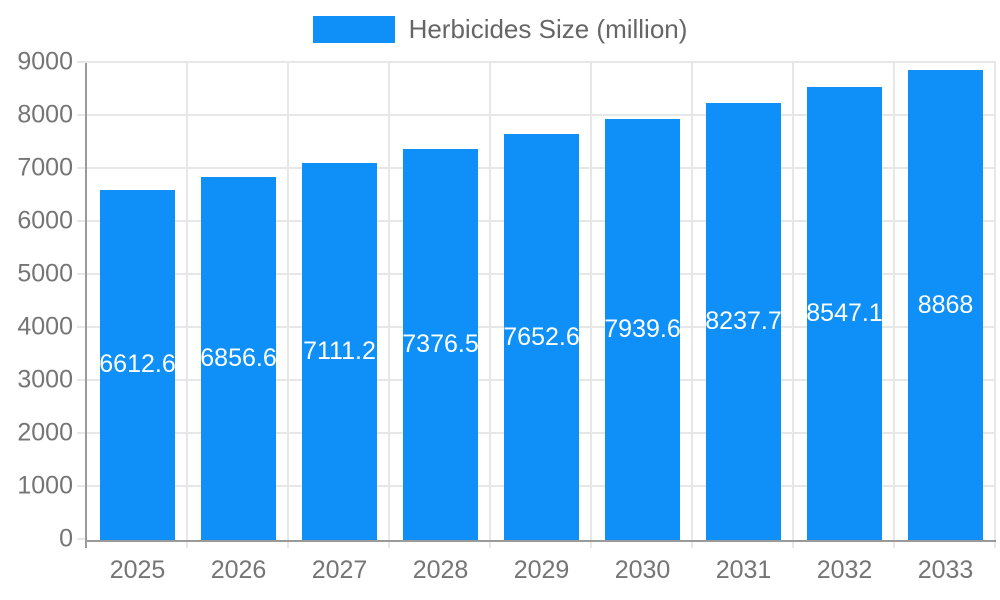  I want to click on bar-value-label: 7939.6, so click(642, 329).